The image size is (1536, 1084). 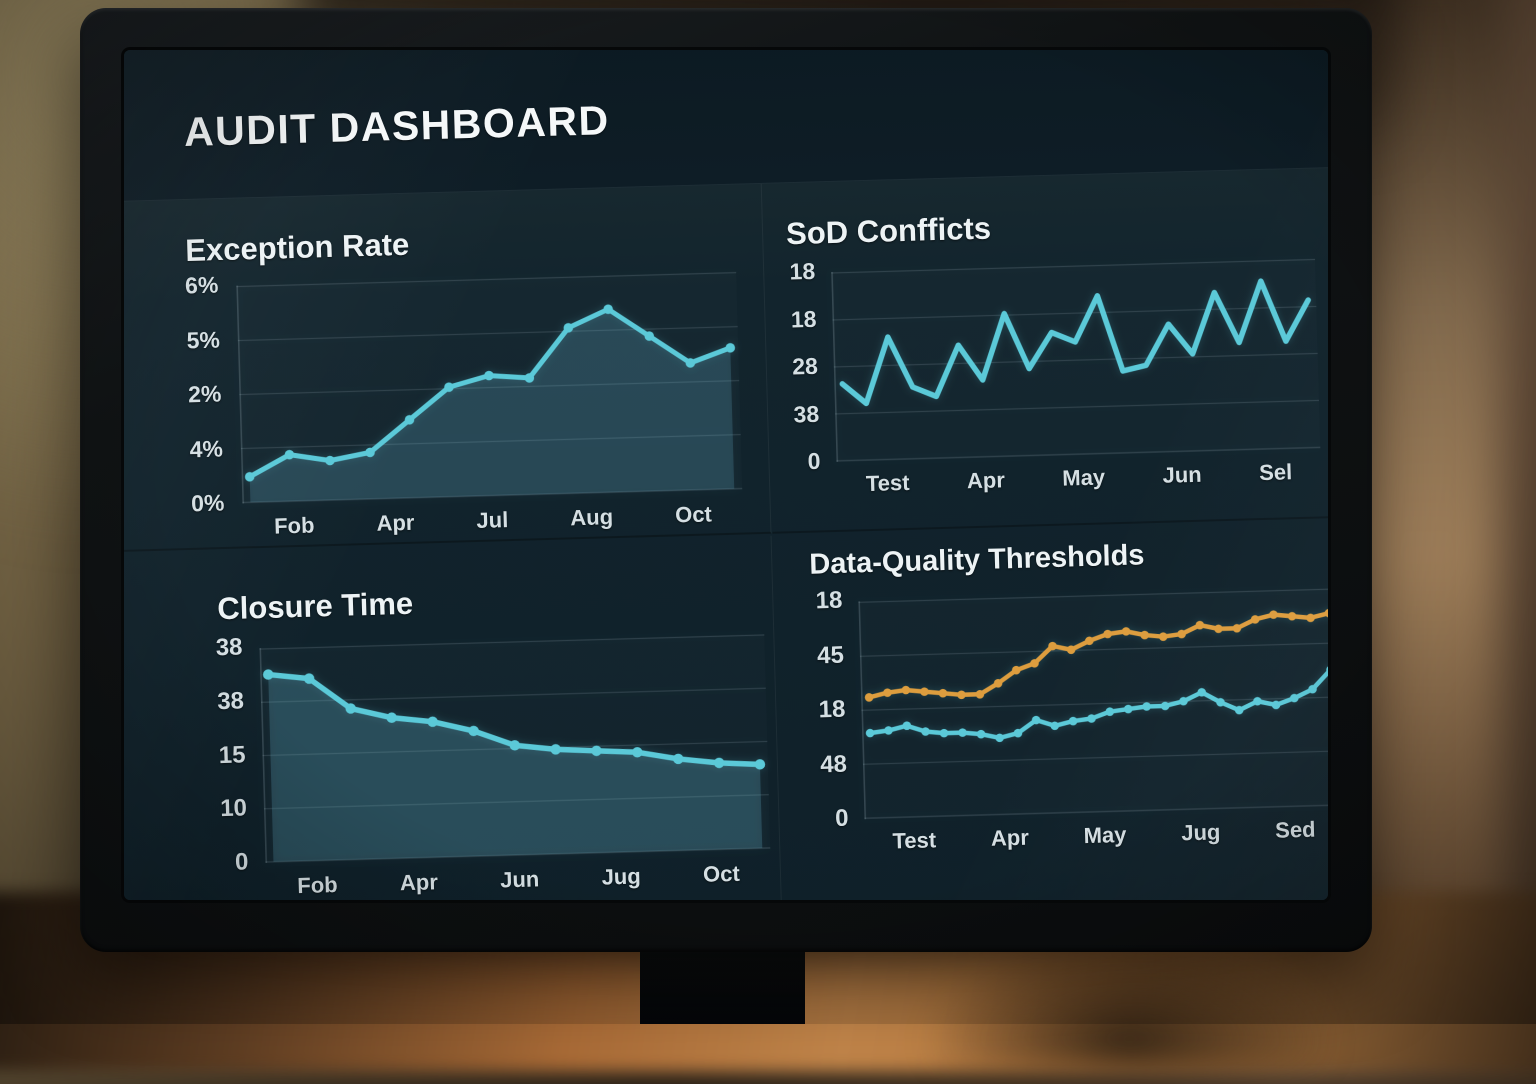 I want to click on closure-time-svg, so click(x=514, y=748).